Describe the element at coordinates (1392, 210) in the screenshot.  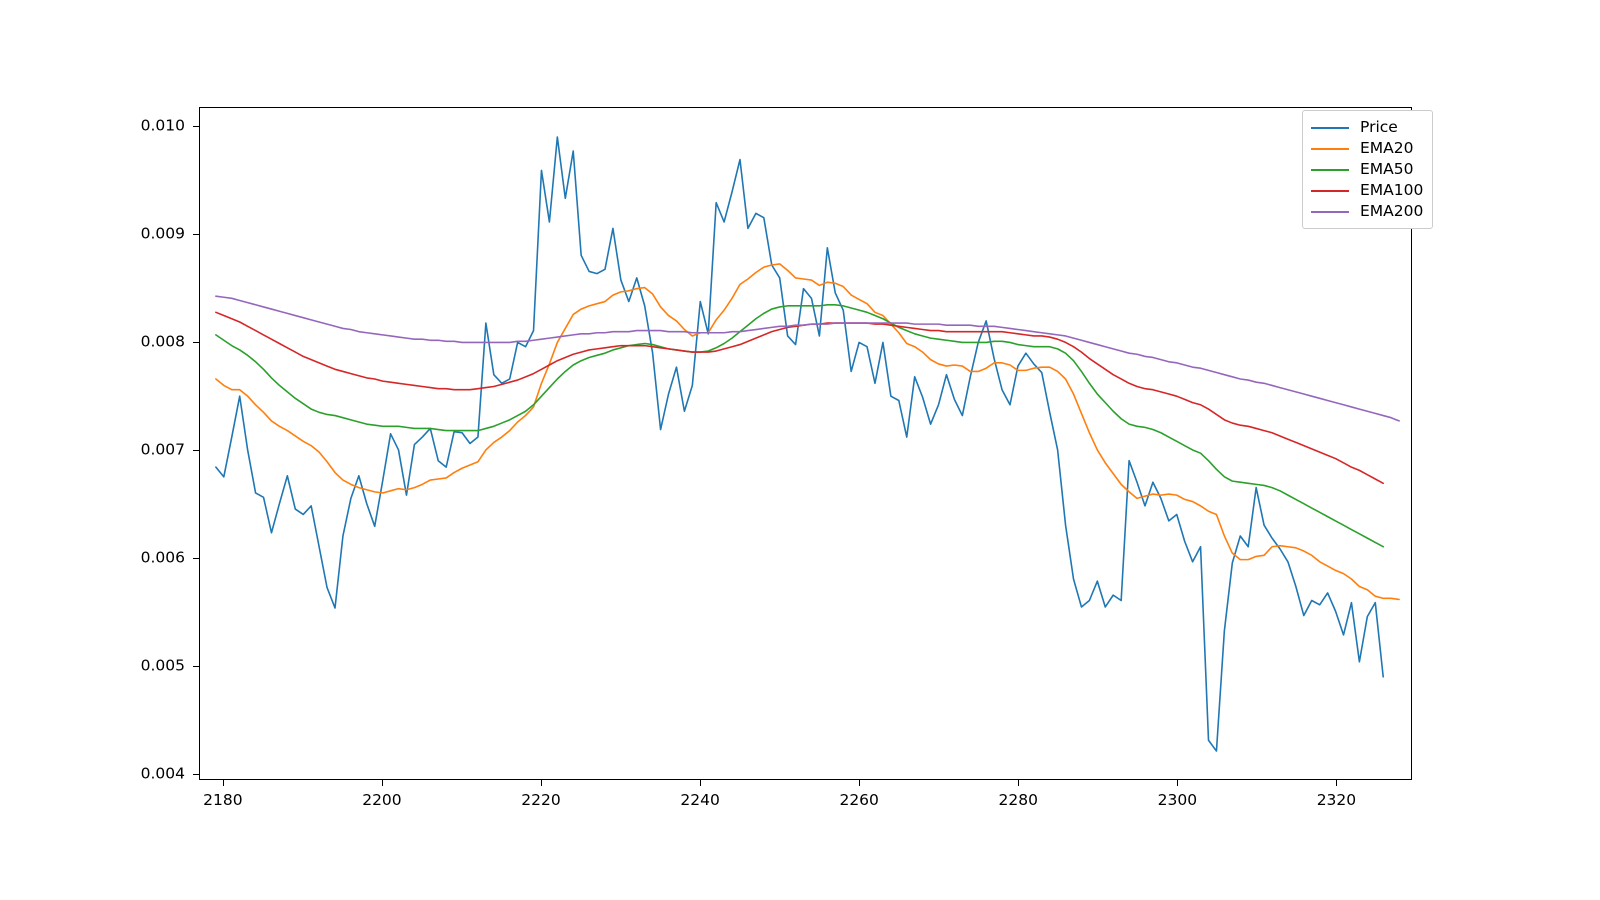
I see `legend-label: EMA200` at that location.